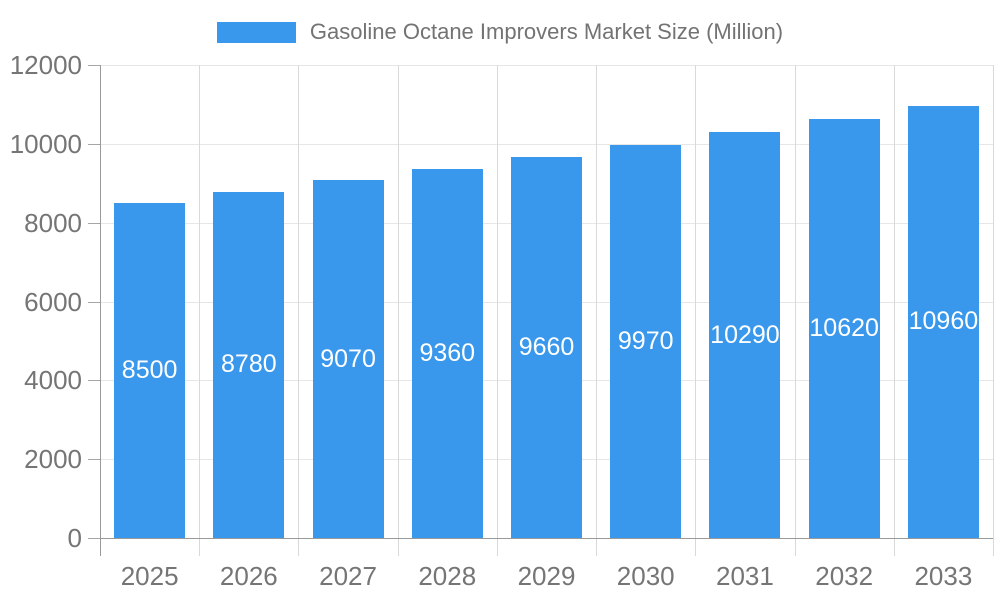 The image size is (1000, 600). What do you see at coordinates (540, 538) in the screenshot?
I see `x-axis-line` at bounding box center [540, 538].